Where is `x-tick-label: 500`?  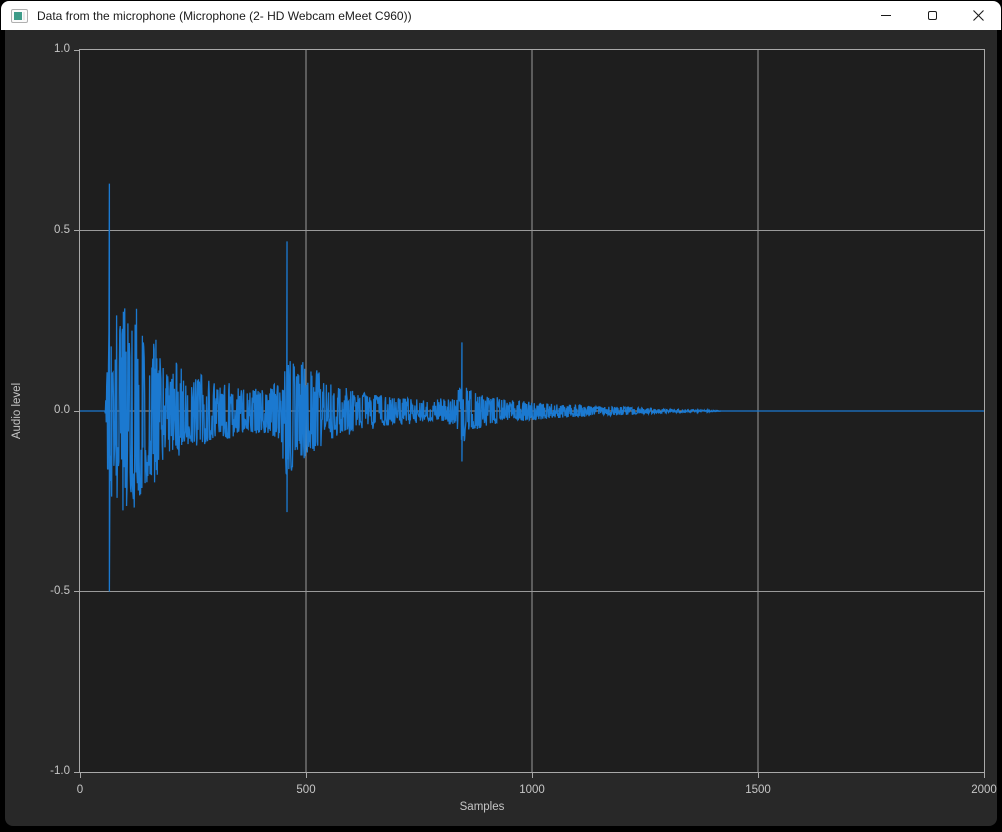 x-tick-label: 500 is located at coordinates (306, 790).